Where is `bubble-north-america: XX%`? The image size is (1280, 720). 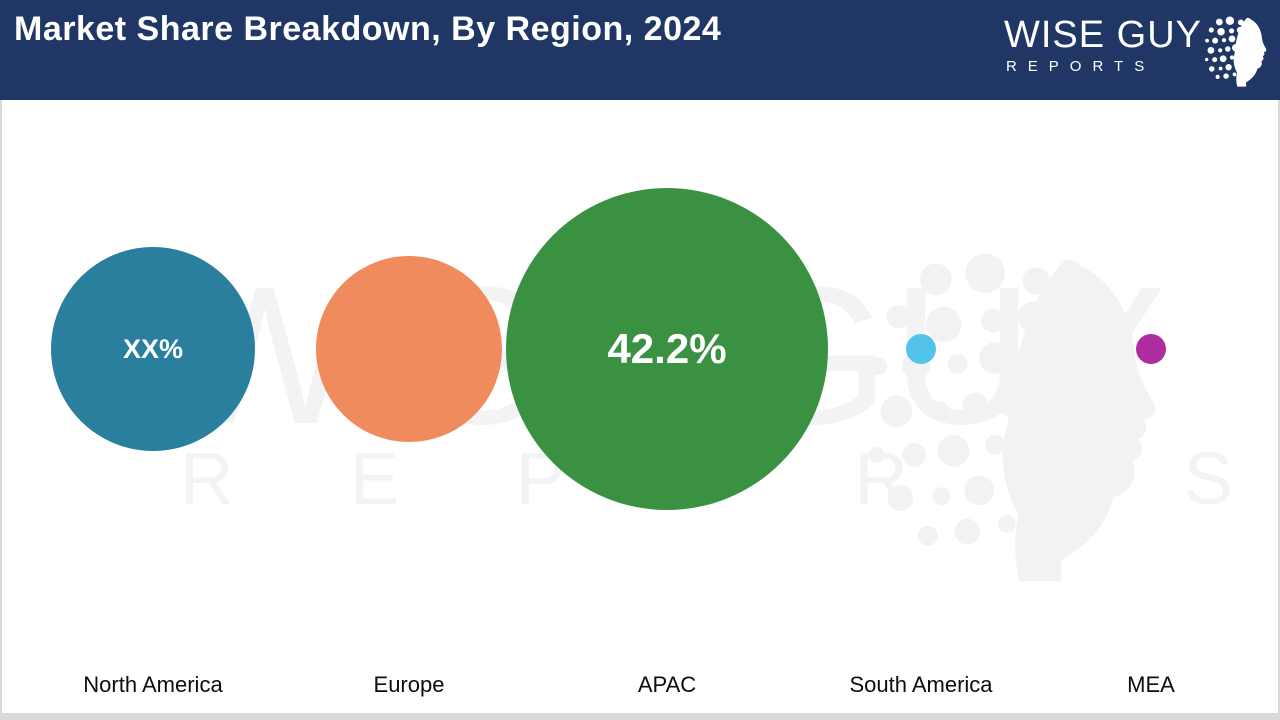 bubble-north-america: XX% is located at coordinates (153, 349).